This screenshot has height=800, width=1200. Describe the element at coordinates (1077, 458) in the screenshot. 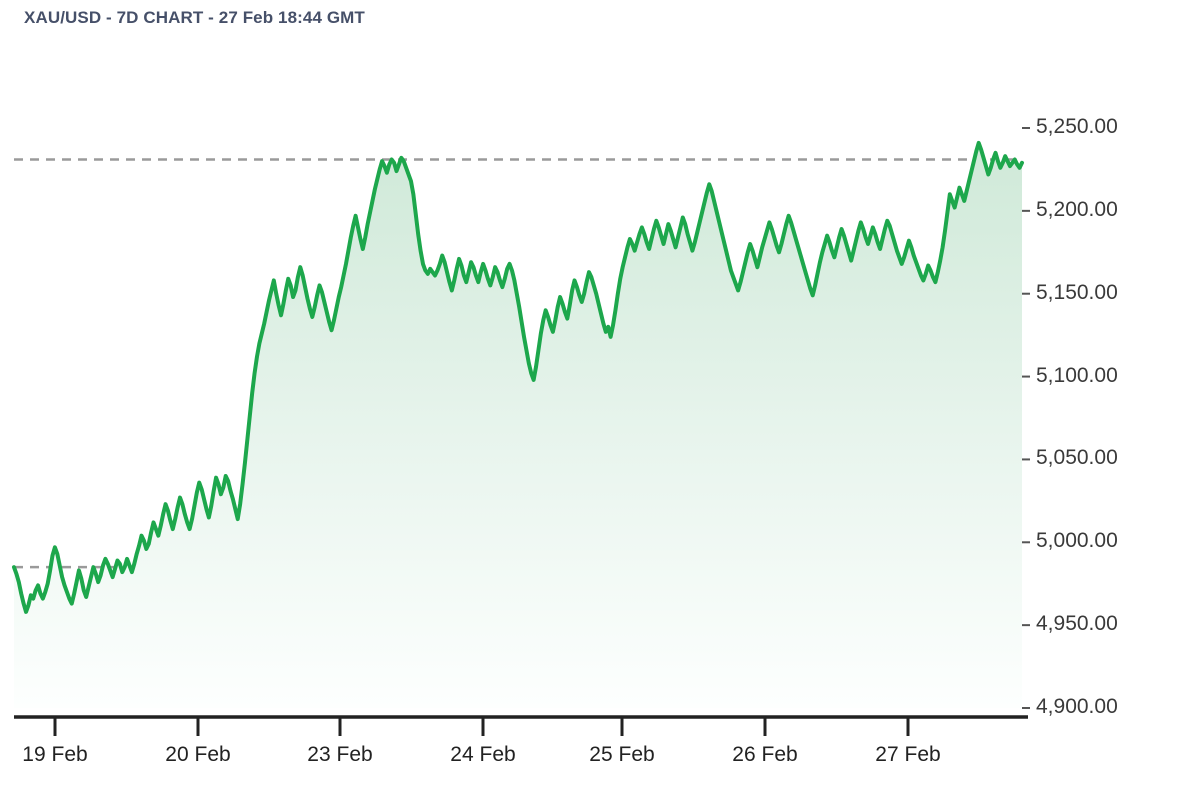

I see `y-axis-label: 5,050.00` at that location.